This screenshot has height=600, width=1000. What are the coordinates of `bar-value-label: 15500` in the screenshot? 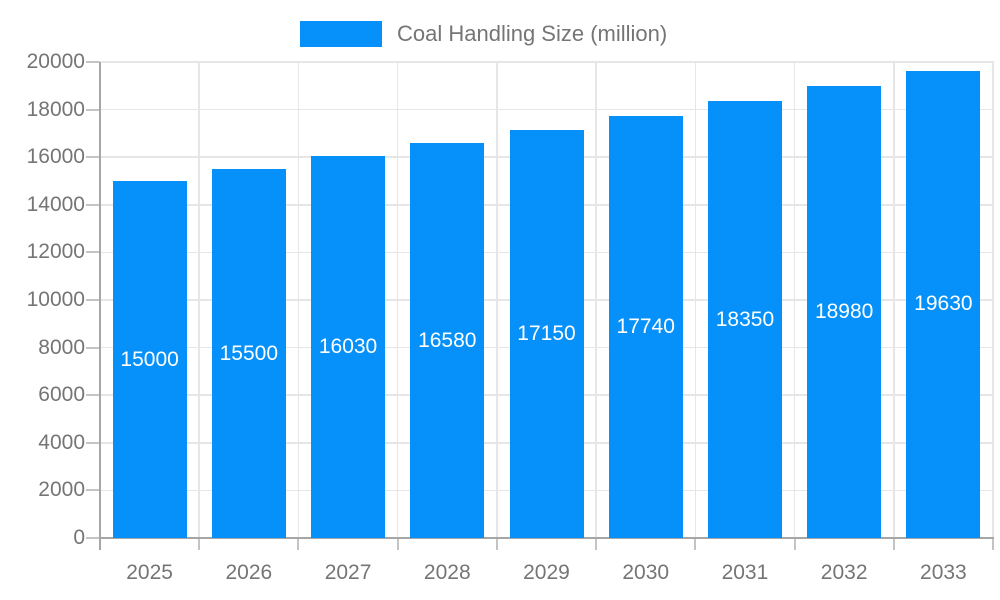 It's located at (249, 353).